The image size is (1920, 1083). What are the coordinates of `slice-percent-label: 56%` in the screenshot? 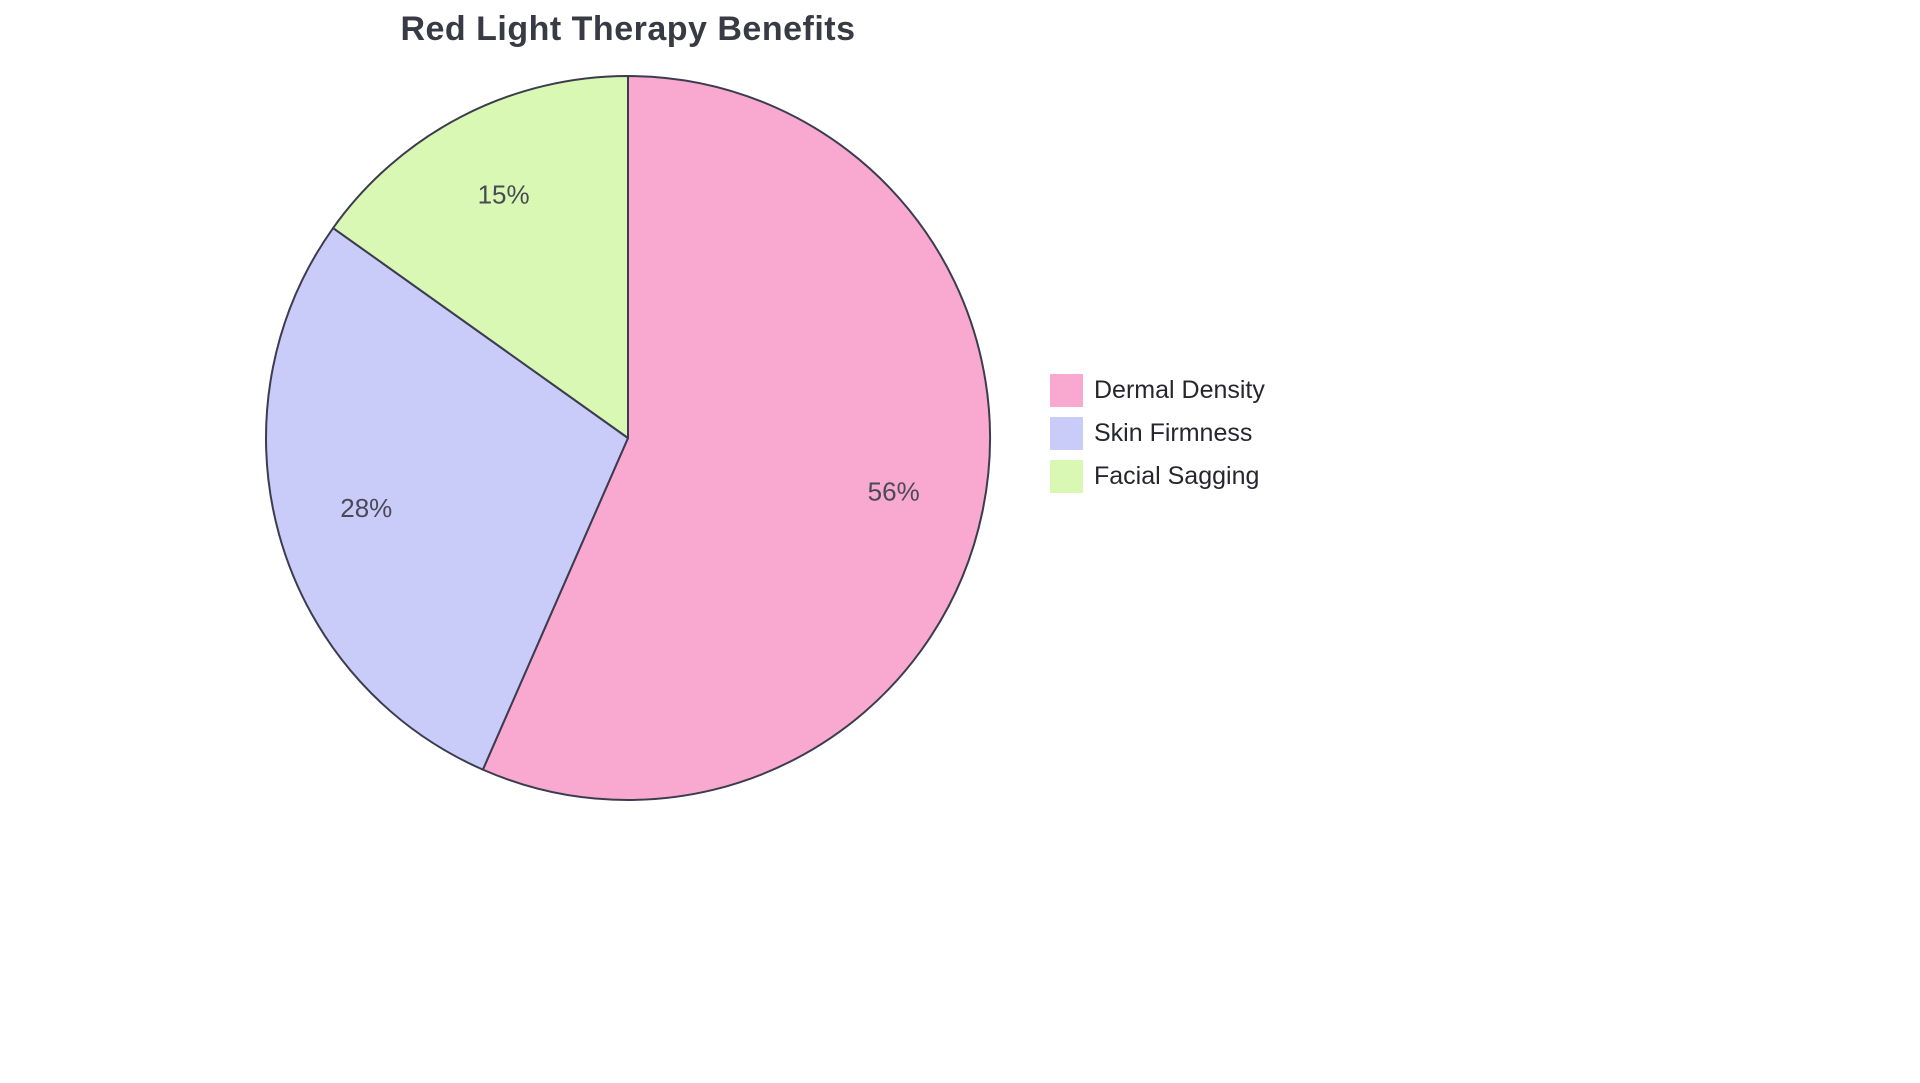 It's located at (894, 491).